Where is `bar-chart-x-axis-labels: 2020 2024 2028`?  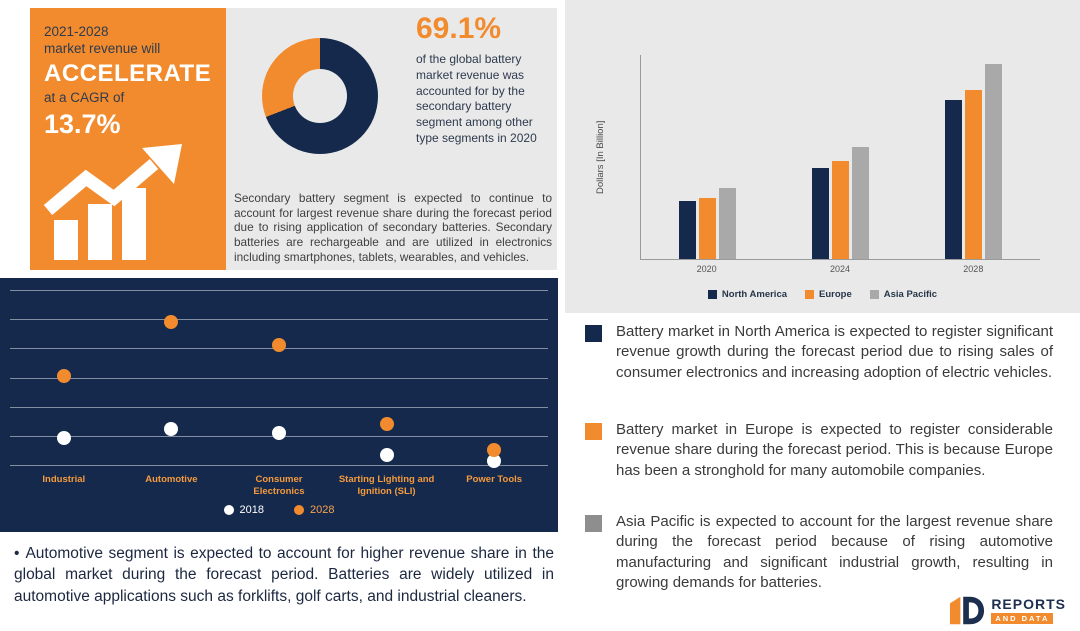
bar-chart-x-axis-labels: 2020 2024 2028 is located at coordinates (840, 269).